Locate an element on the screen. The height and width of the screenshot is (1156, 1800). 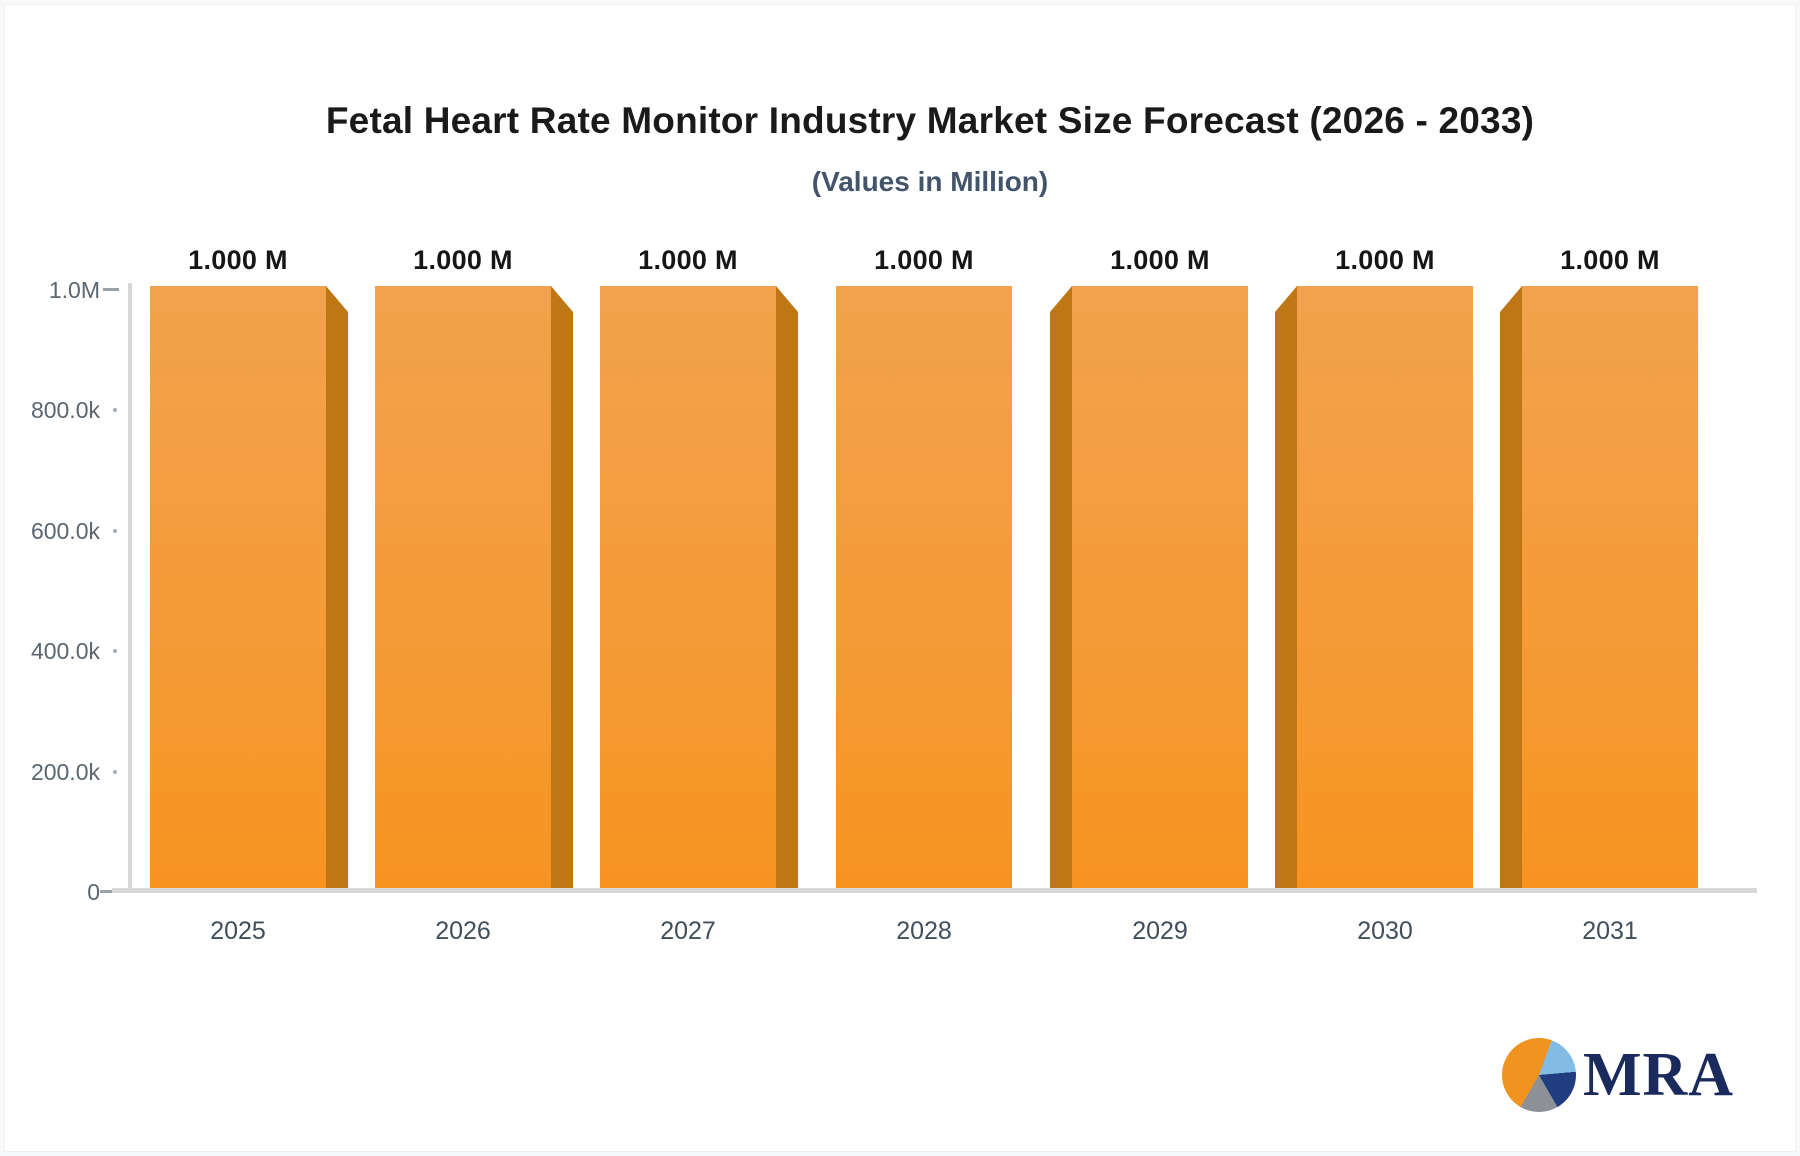
pie-chart-logo-icon is located at coordinates (1539, 1075).